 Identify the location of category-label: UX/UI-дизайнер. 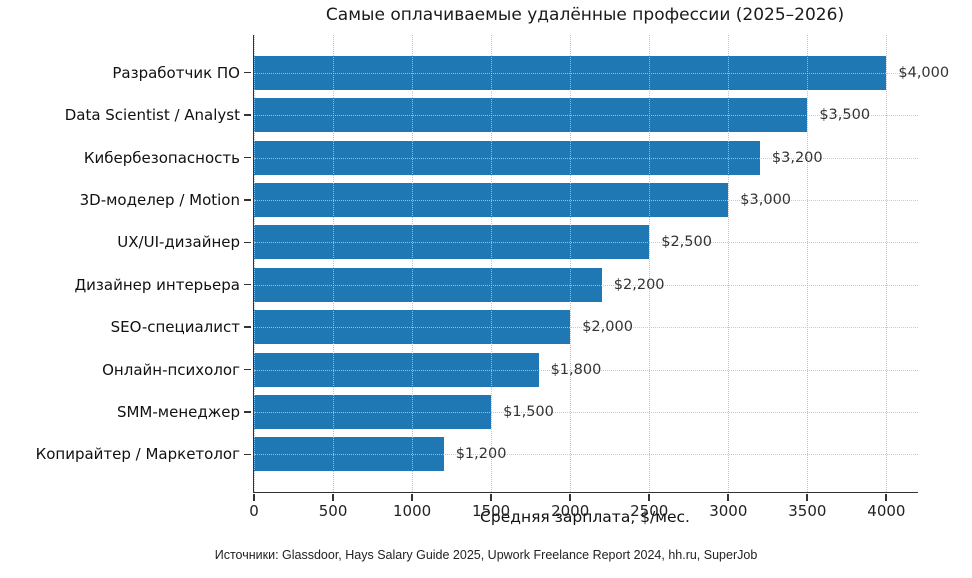
(178, 242).